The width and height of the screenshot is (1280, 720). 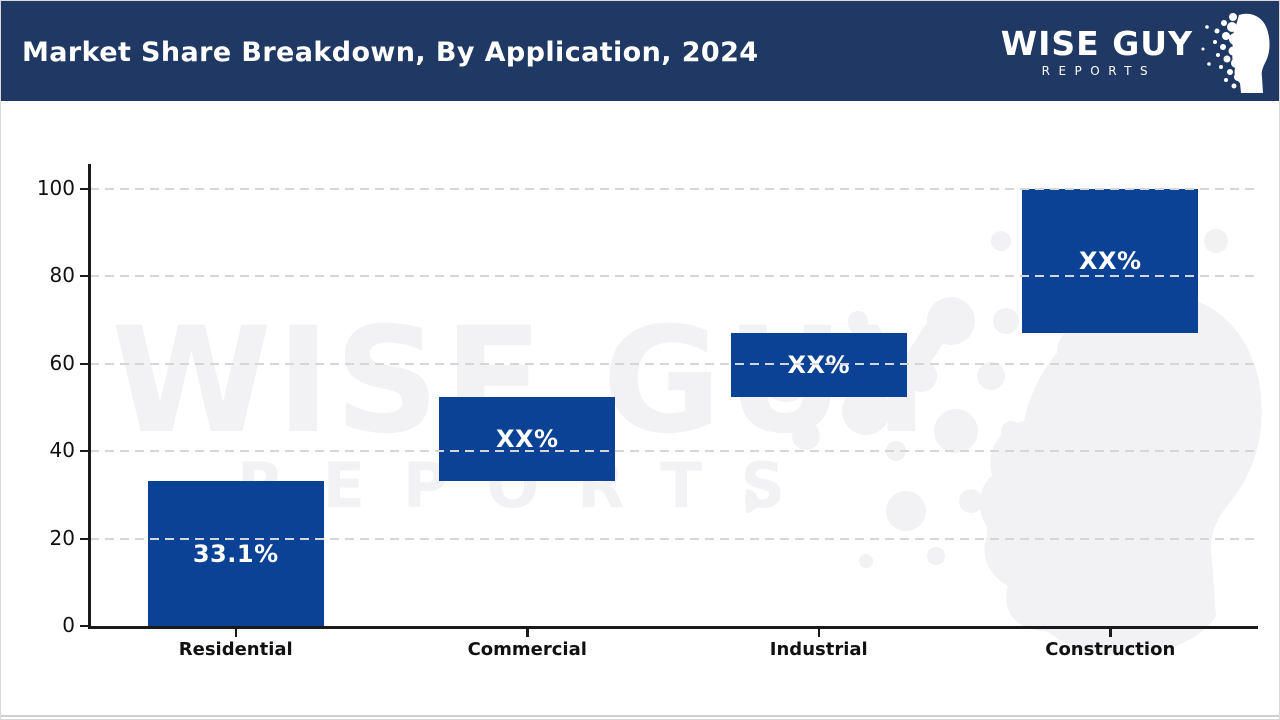 What do you see at coordinates (640, 716) in the screenshot?
I see `footer-divider` at bounding box center [640, 716].